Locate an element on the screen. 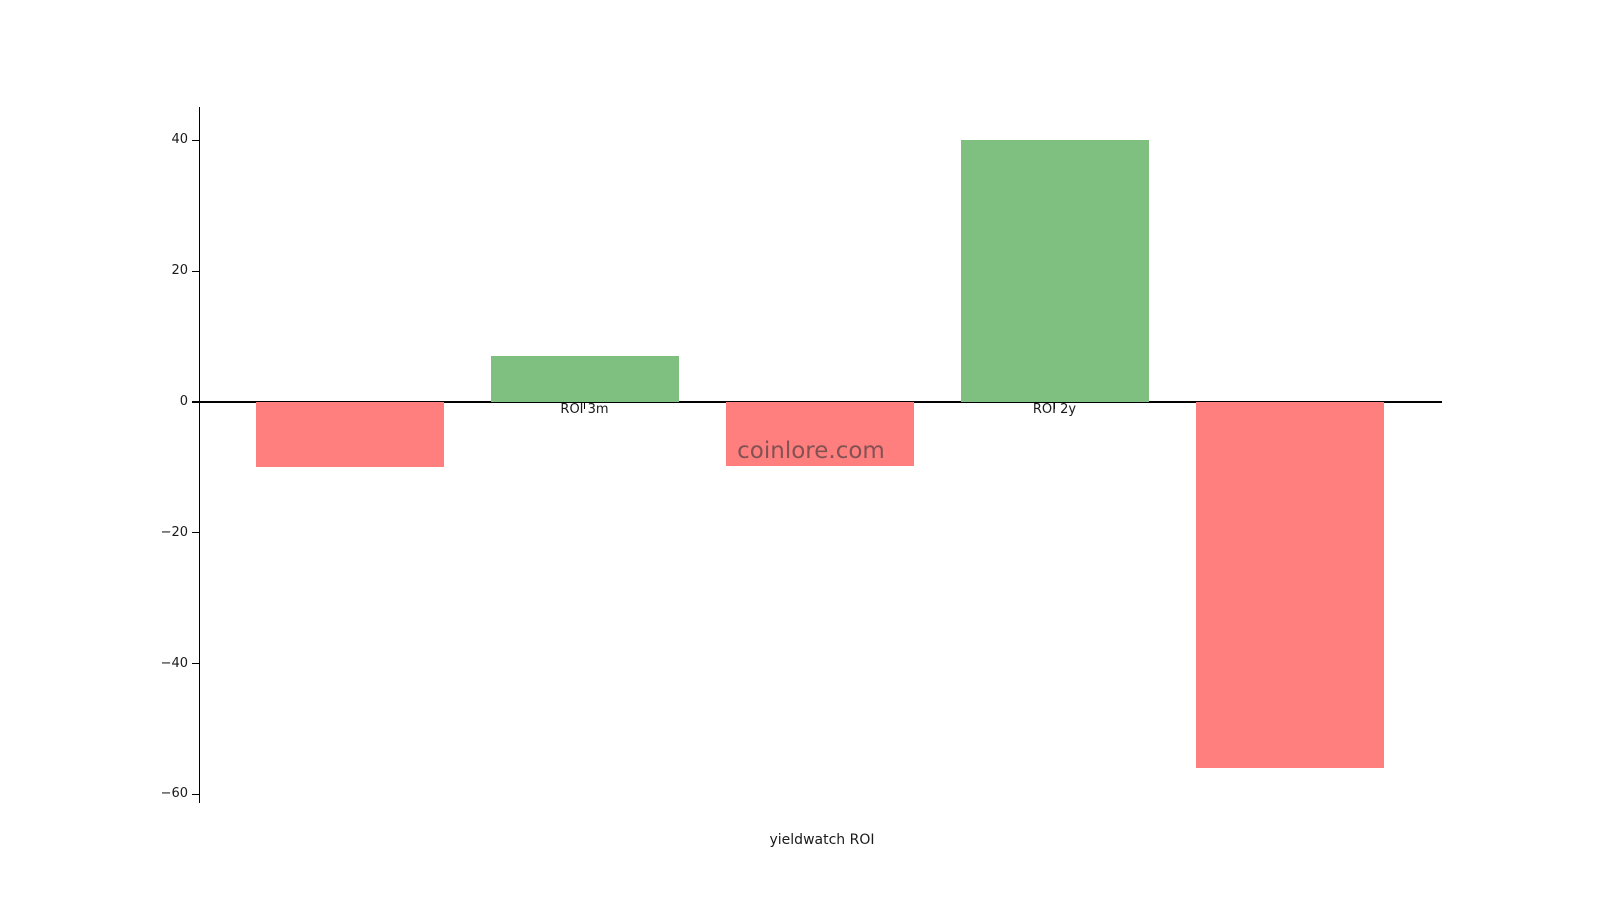 This screenshot has width=1600, height=900. bar-roi-2y is located at coordinates (1054, 271).